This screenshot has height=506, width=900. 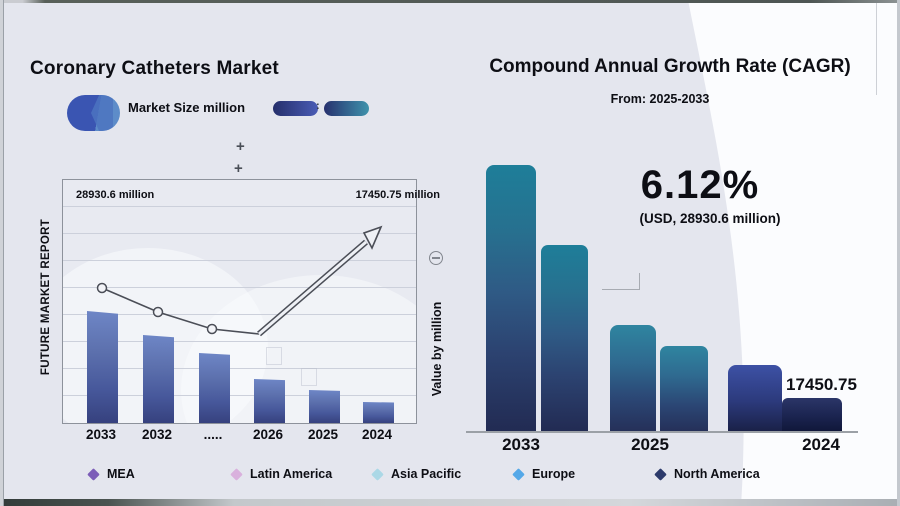 I want to click on frame-right-edge, so click(x=898, y=253).